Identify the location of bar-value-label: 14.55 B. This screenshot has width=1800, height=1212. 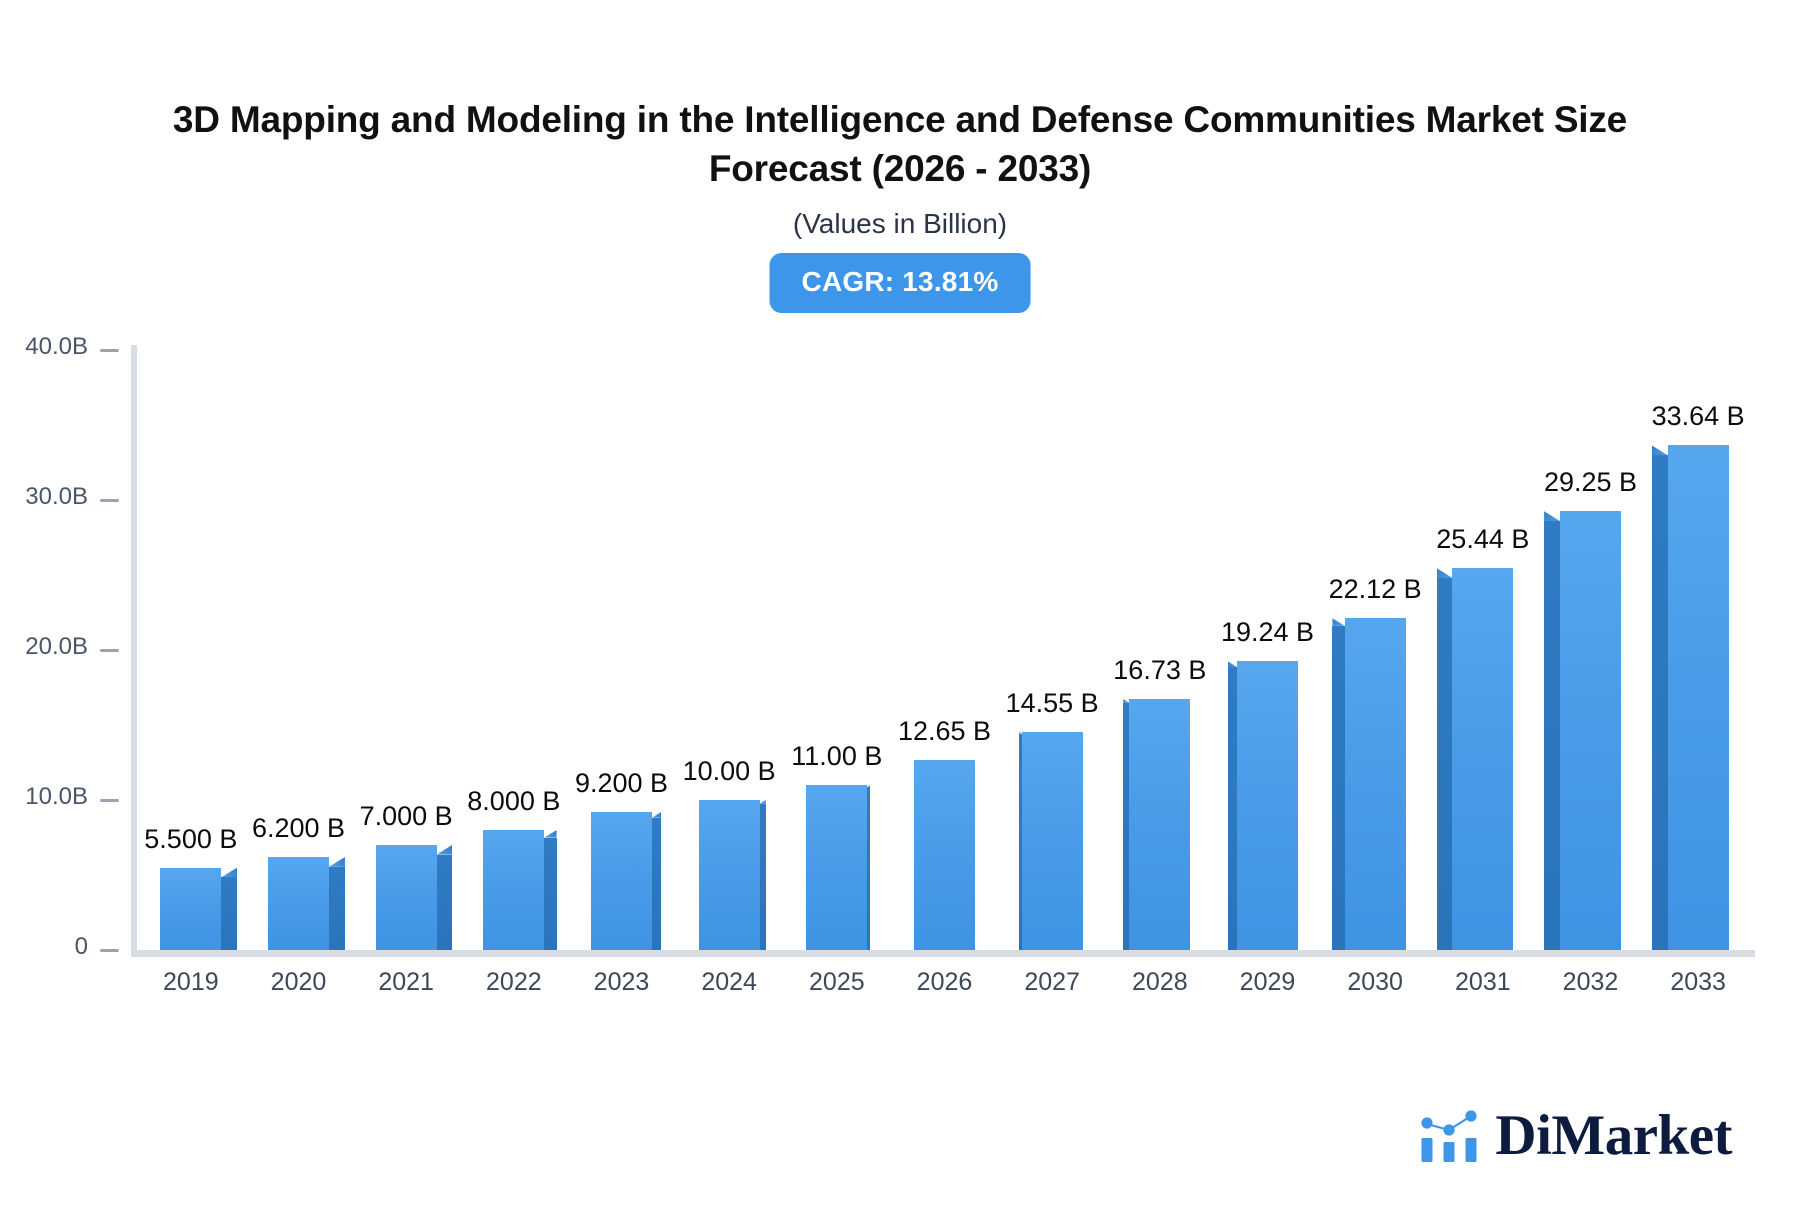
(1052, 702).